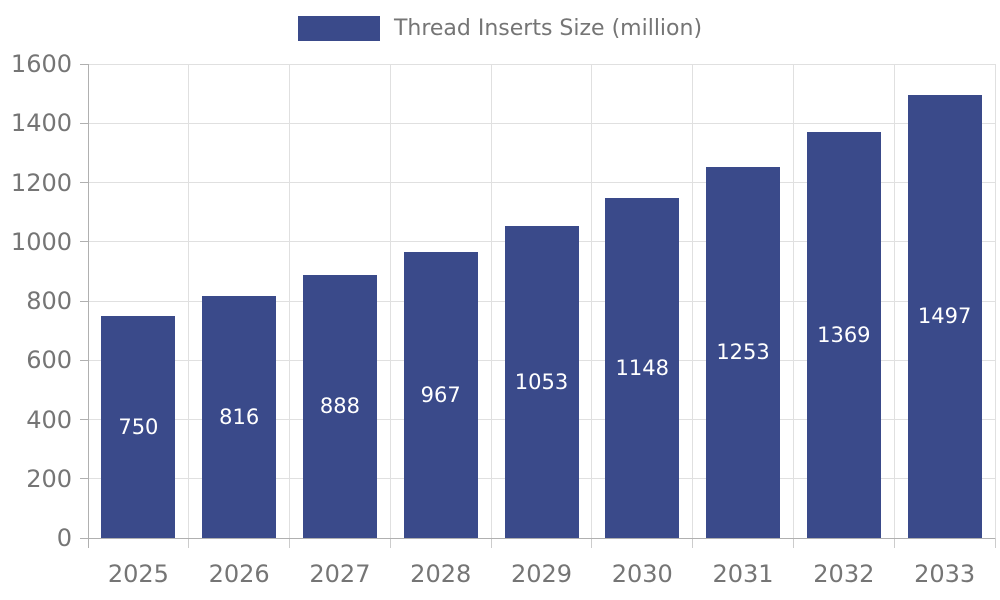 The image size is (1000, 600). Describe the element at coordinates (41, 64) in the screenshot. I see `y-tick-label: 1600` at that location.